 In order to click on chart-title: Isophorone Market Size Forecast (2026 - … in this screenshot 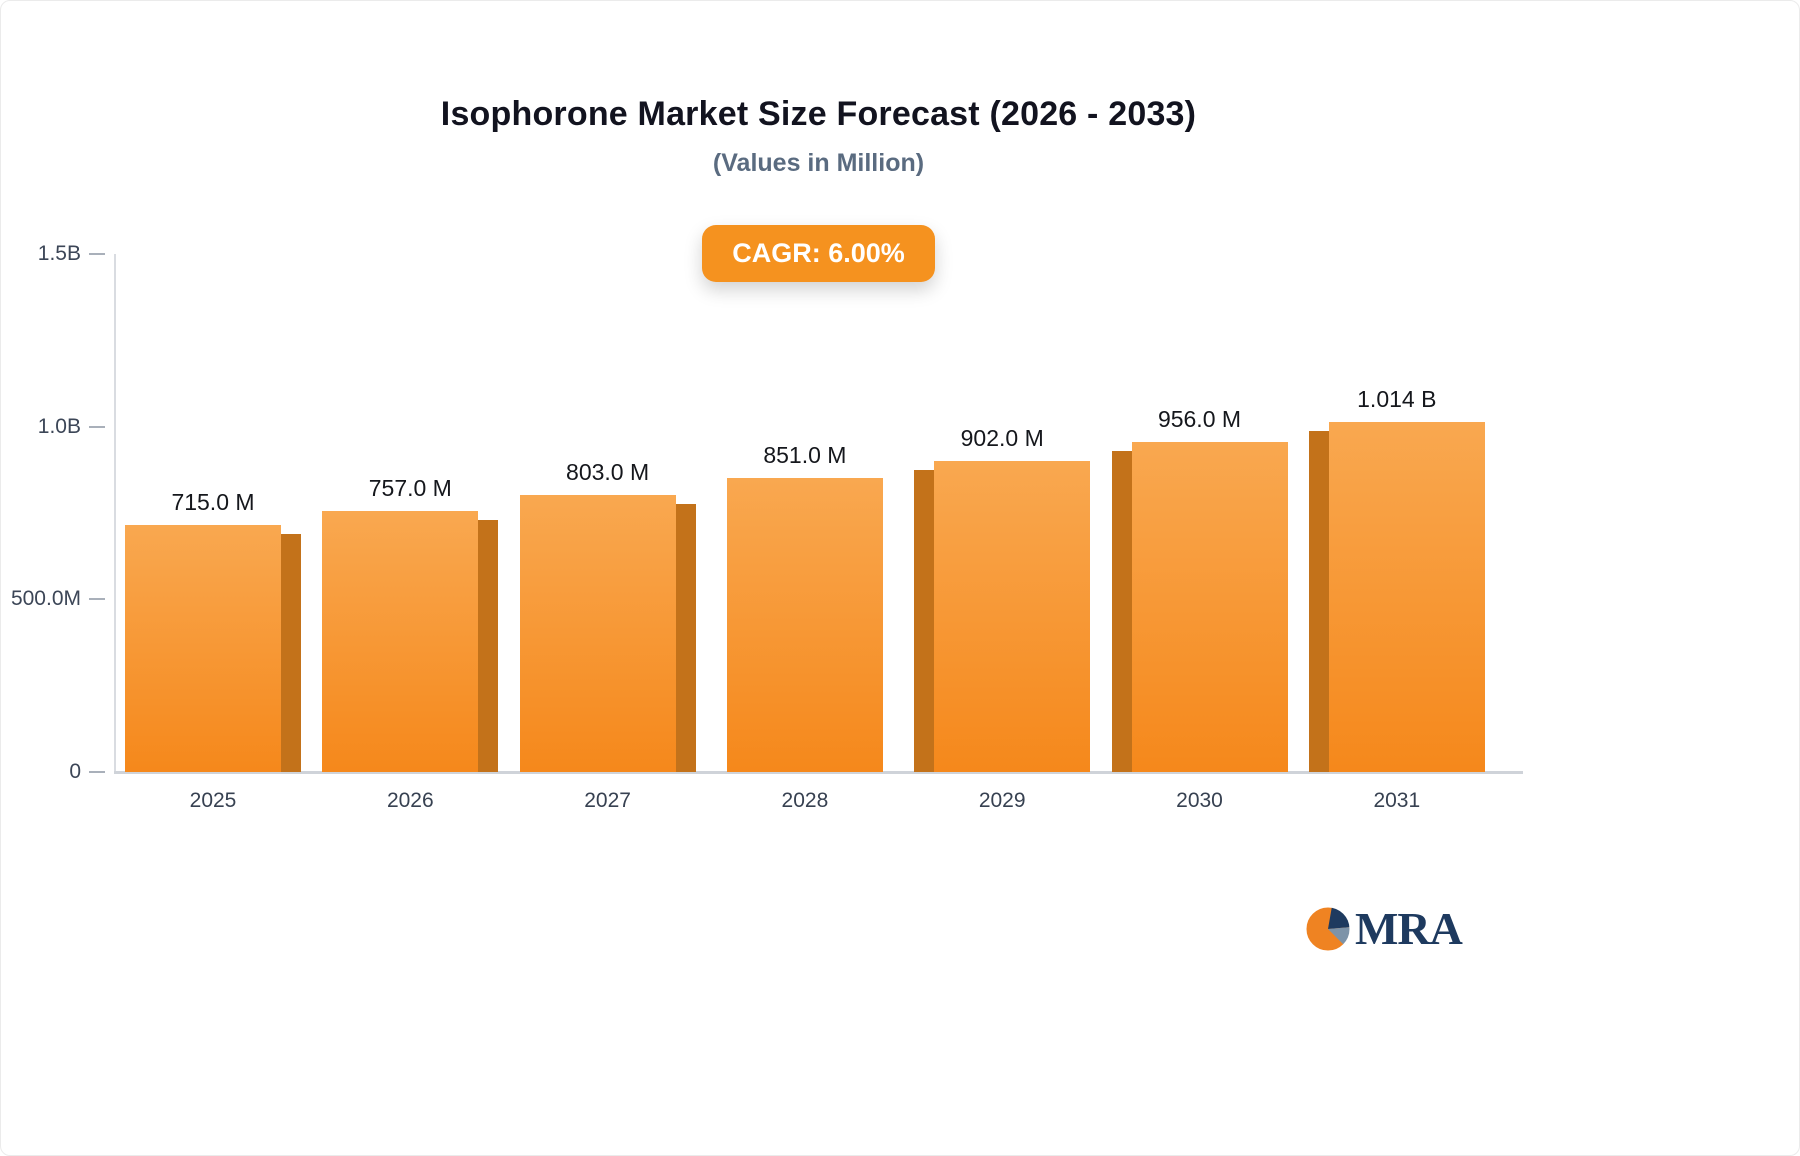, I will do `click(818, 114)`.